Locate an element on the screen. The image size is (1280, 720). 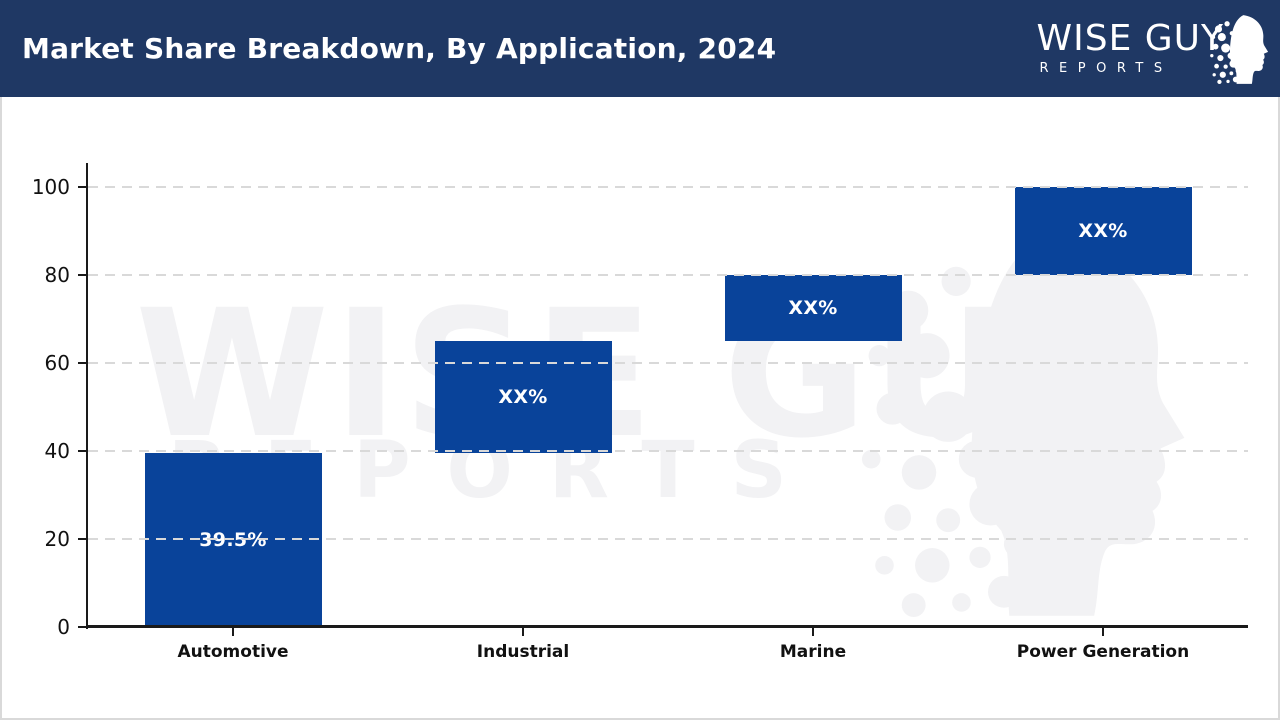
y-axis-tick-label: 60 is located at coordinates (57, 363).